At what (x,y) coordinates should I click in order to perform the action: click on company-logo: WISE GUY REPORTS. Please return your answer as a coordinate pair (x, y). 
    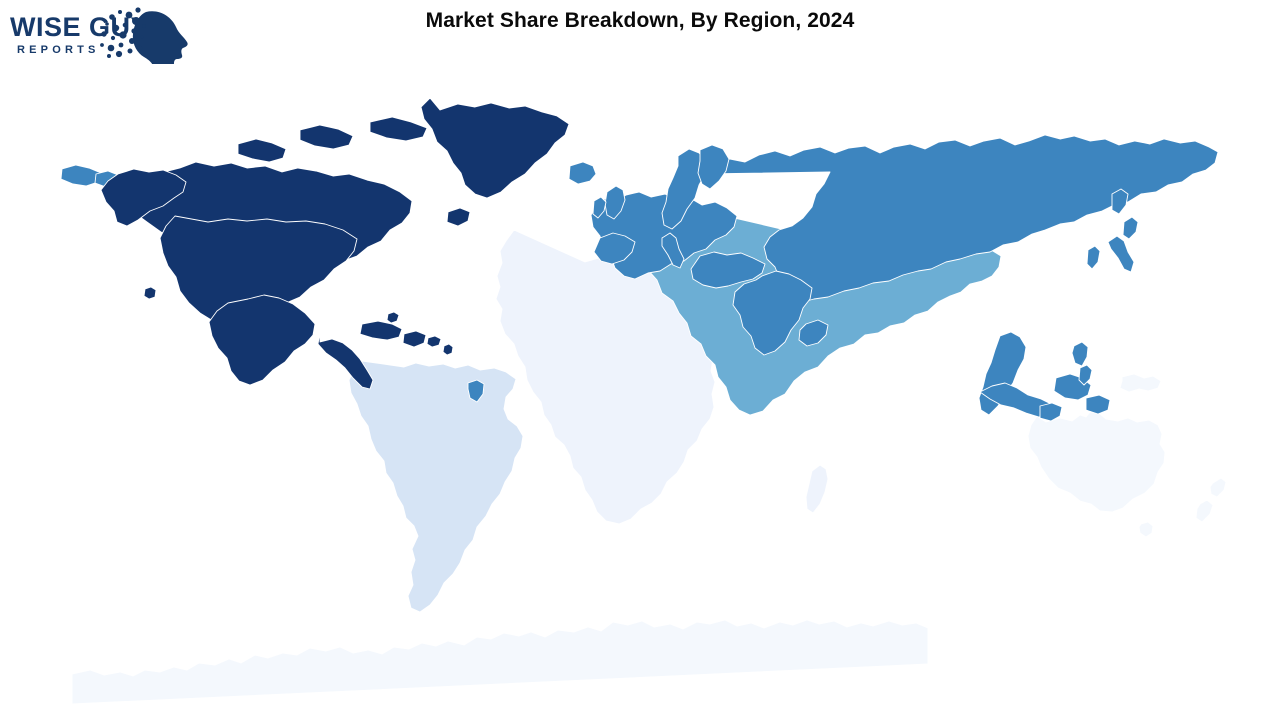
    Looking at the image, I should click on (108, 34).